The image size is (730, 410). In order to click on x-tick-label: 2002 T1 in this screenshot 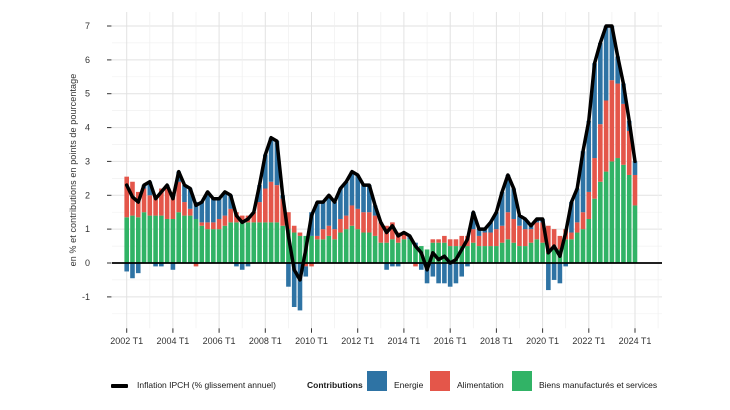, I will do `click(126, 341)`.